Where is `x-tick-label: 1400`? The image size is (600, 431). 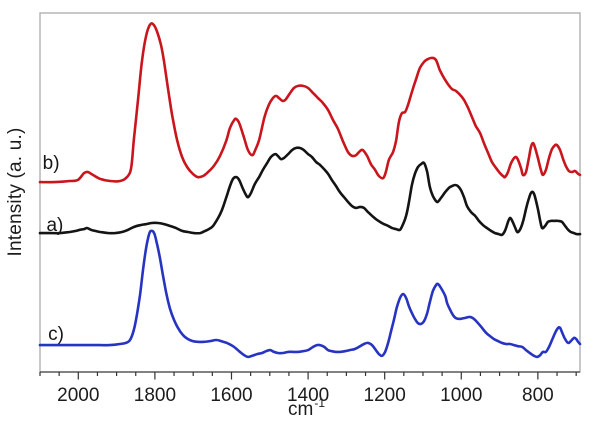
x-tick-label: 1400 is located at coordinates (308, 395).